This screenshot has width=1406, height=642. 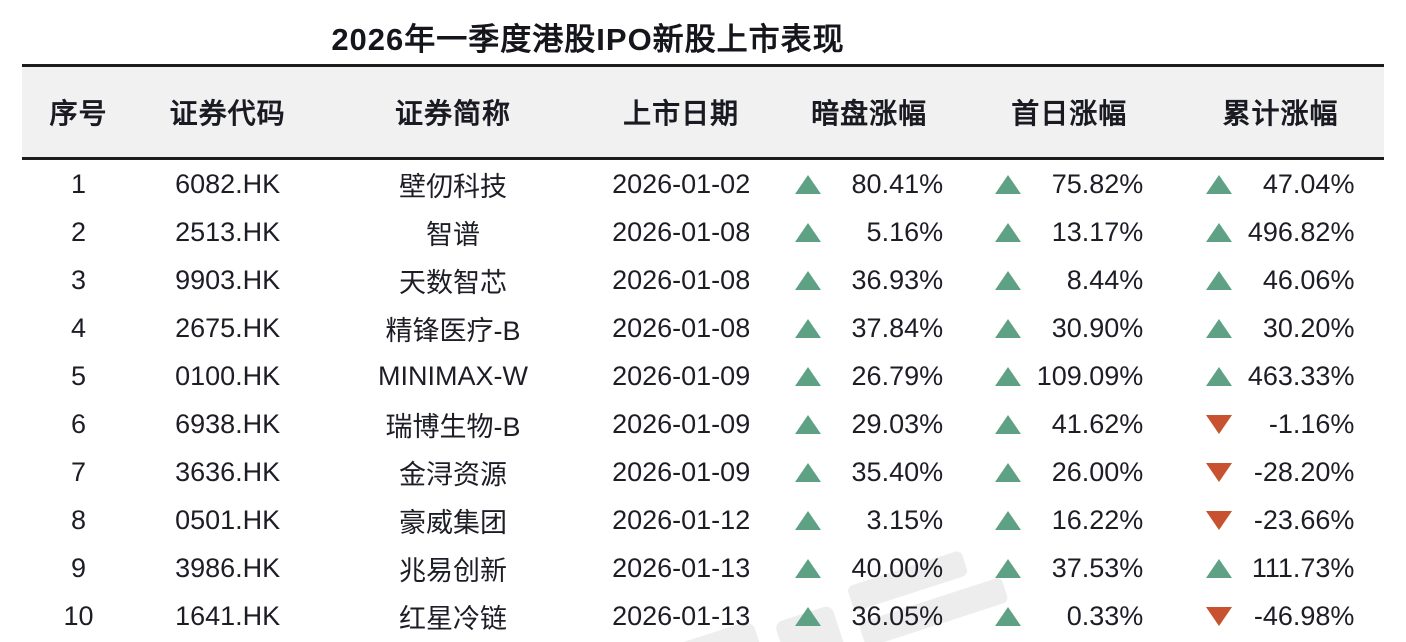 I want to click on cumulative-change-group: 47.04%, so click(x=1280, y=184).